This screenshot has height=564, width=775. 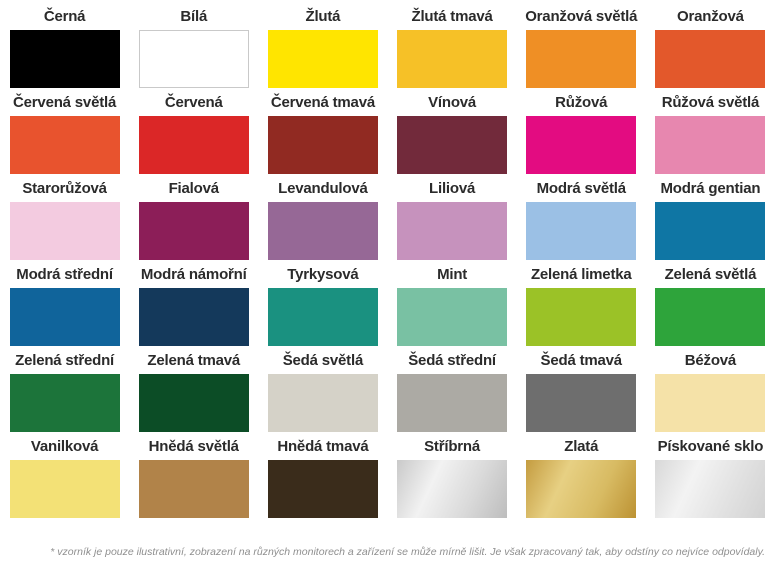 I want to click on swatch-label: Zlatá, so click(x=581, y=446).